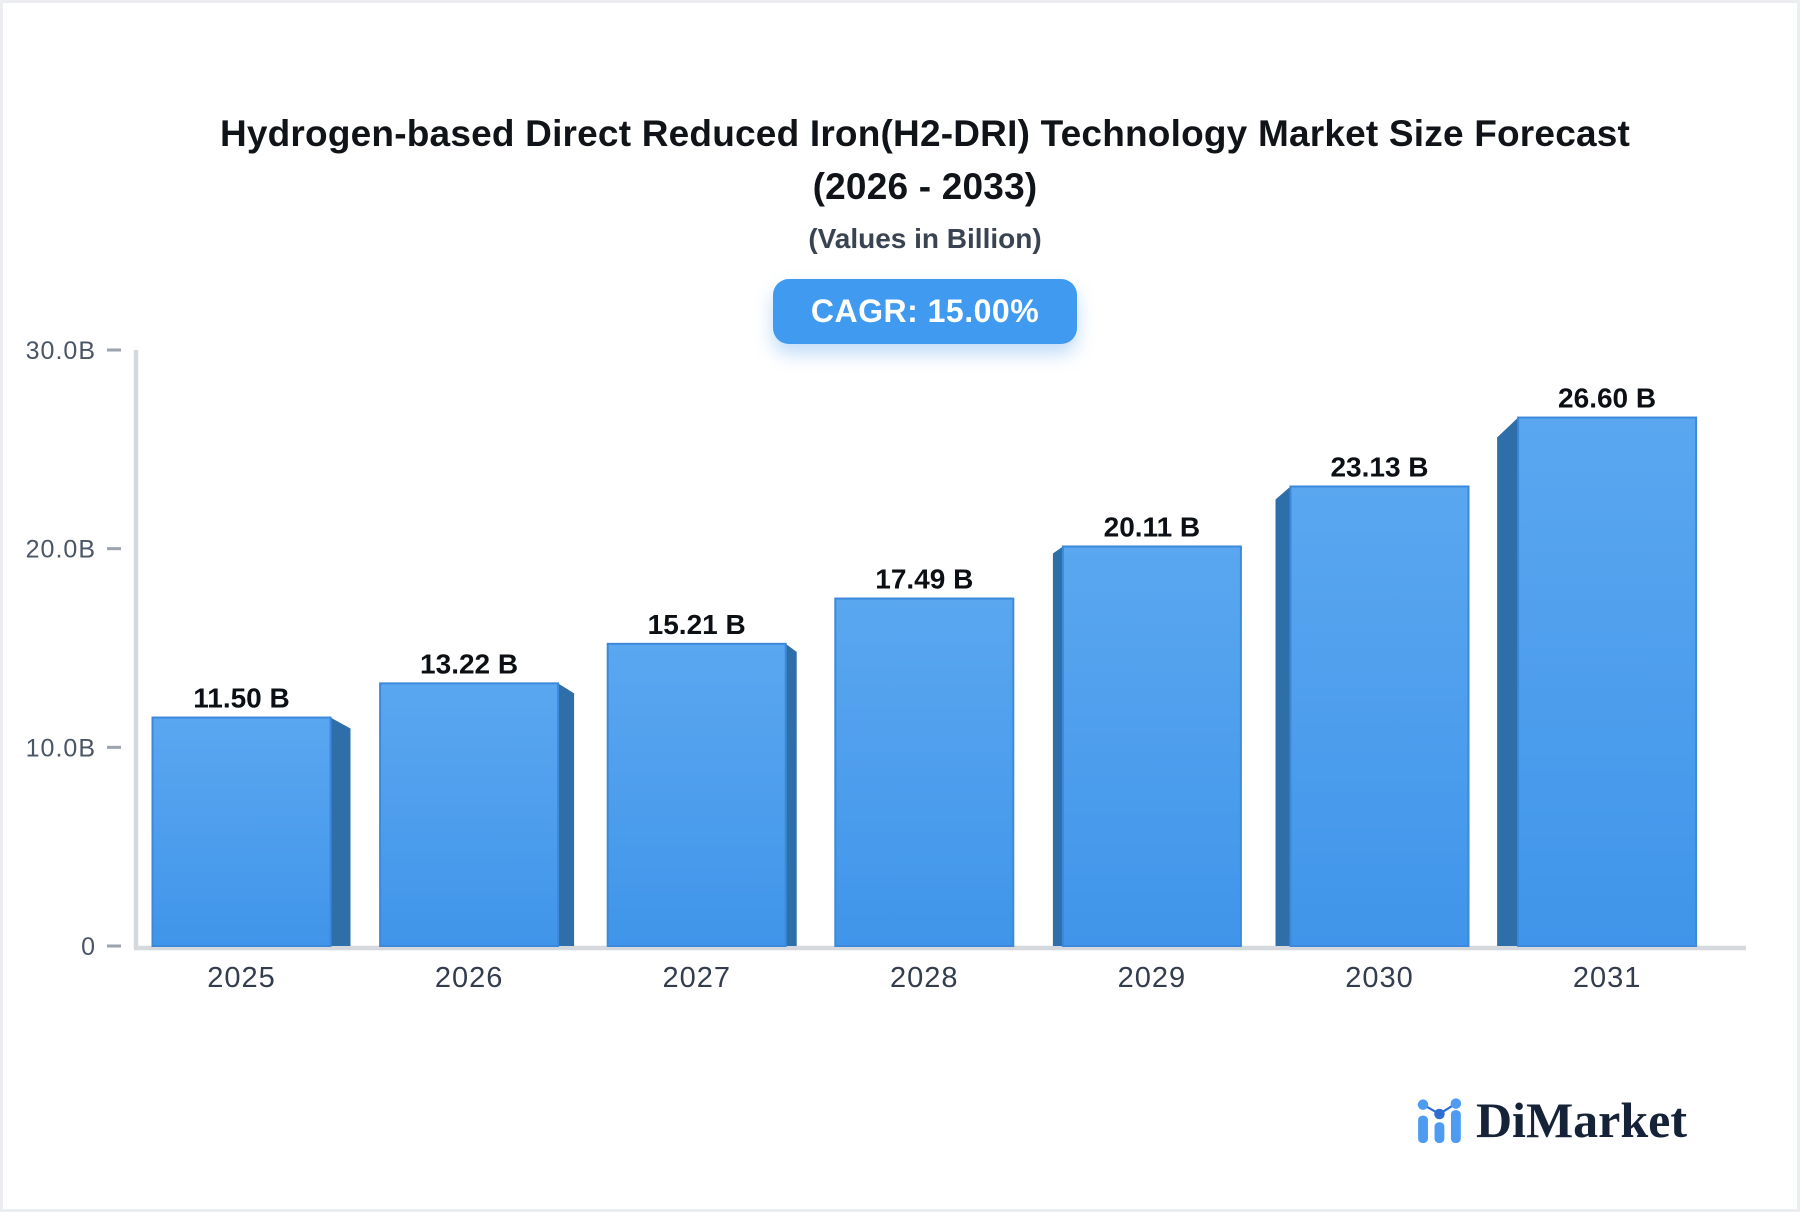  What do you see at coordinates (925, 311) in the screenshot?
I see `cagr-badge: CAGR: 15.00%` at bounding box center [925, 311].